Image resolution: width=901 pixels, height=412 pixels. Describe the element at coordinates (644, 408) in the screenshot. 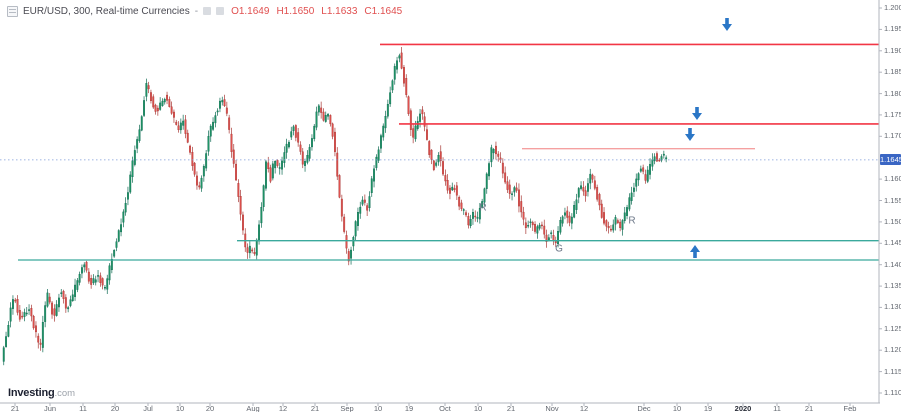

I see `time-tick-label: Dec` at that location.